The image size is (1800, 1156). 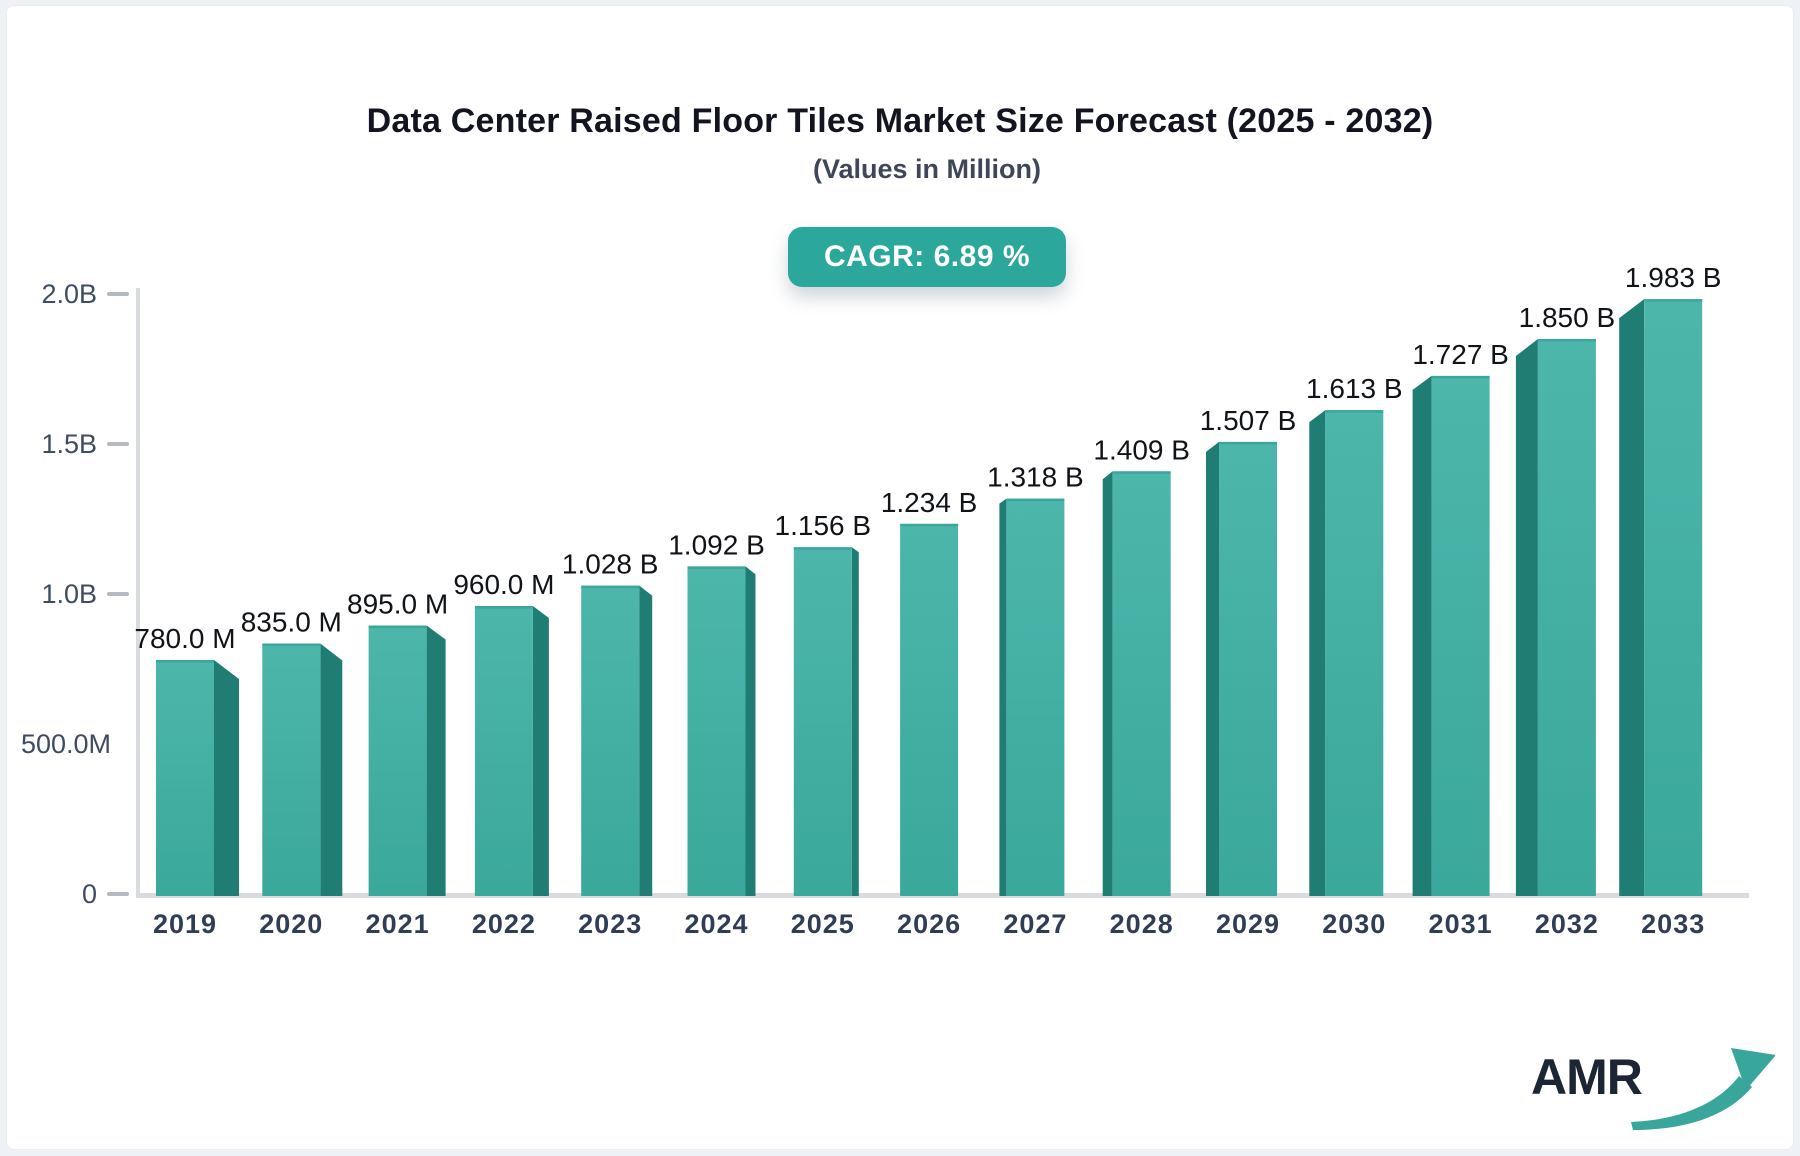 I want to click on x-axis-label: 2030, so click(x=1354, y=924).